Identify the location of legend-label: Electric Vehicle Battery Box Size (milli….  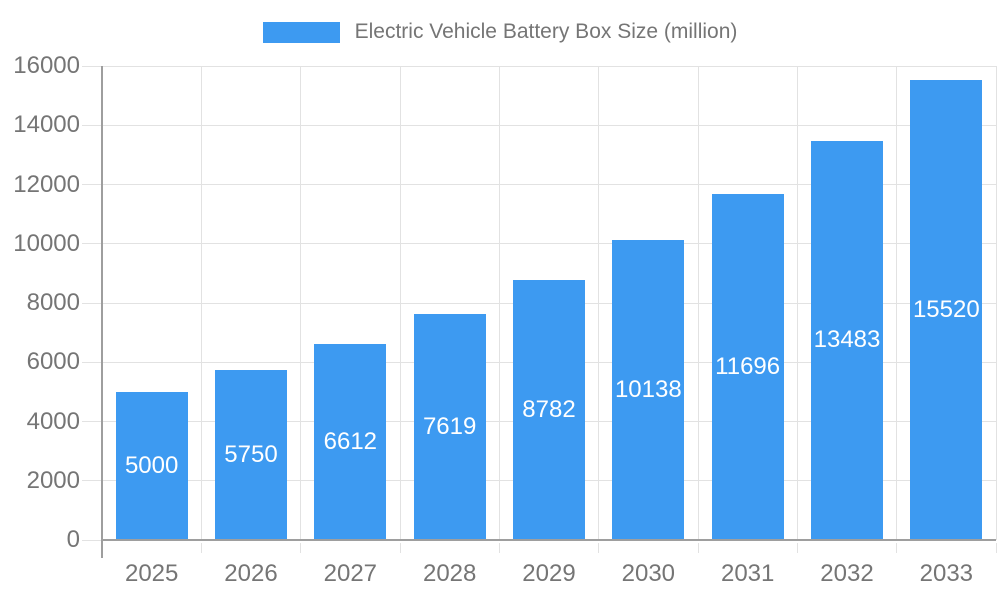
(546, 31).